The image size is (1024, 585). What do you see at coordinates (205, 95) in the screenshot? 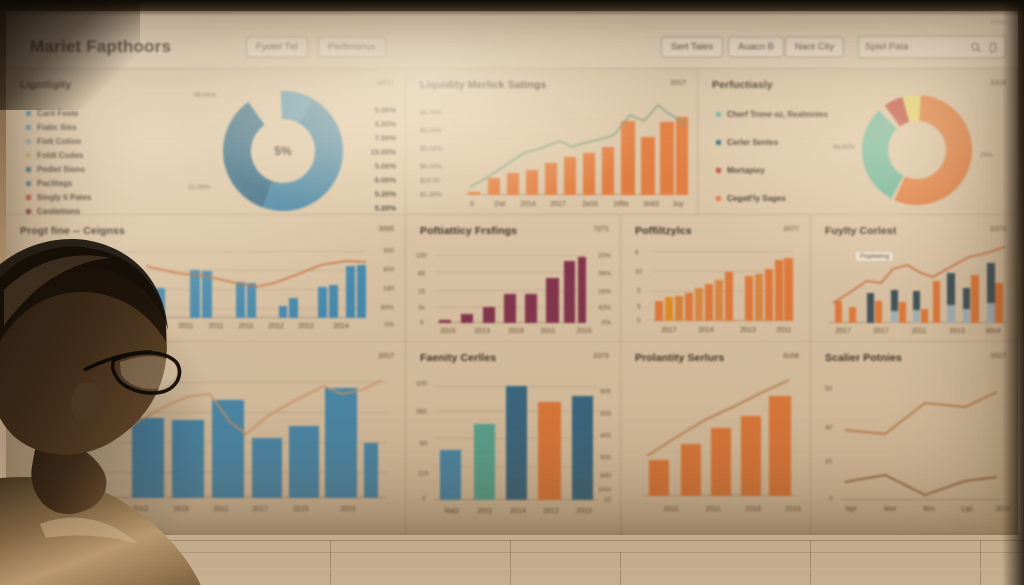
I see `donut-callout: 56.00%` at bounding box center [205, 95].